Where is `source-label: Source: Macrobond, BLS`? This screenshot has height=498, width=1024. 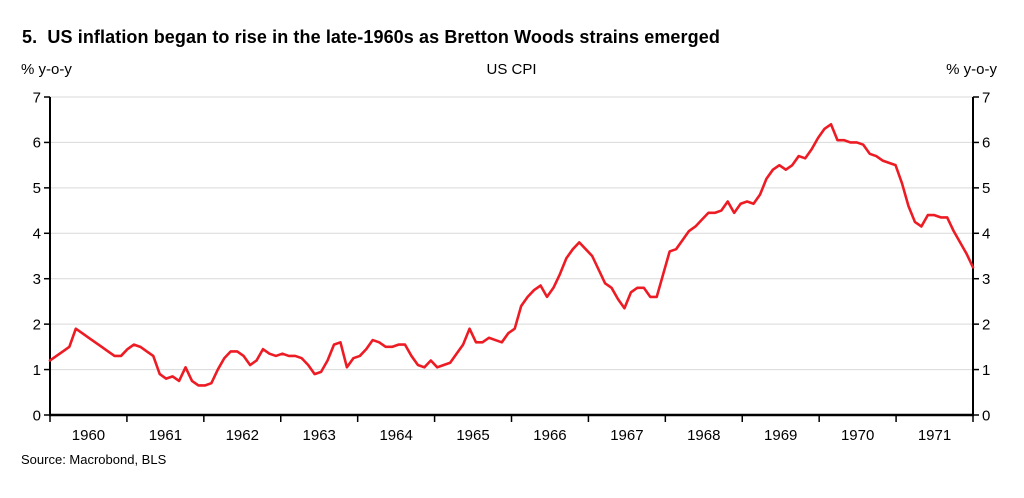 source-label: Source: Macrobond, BLS is located at coordinates (94, 459).